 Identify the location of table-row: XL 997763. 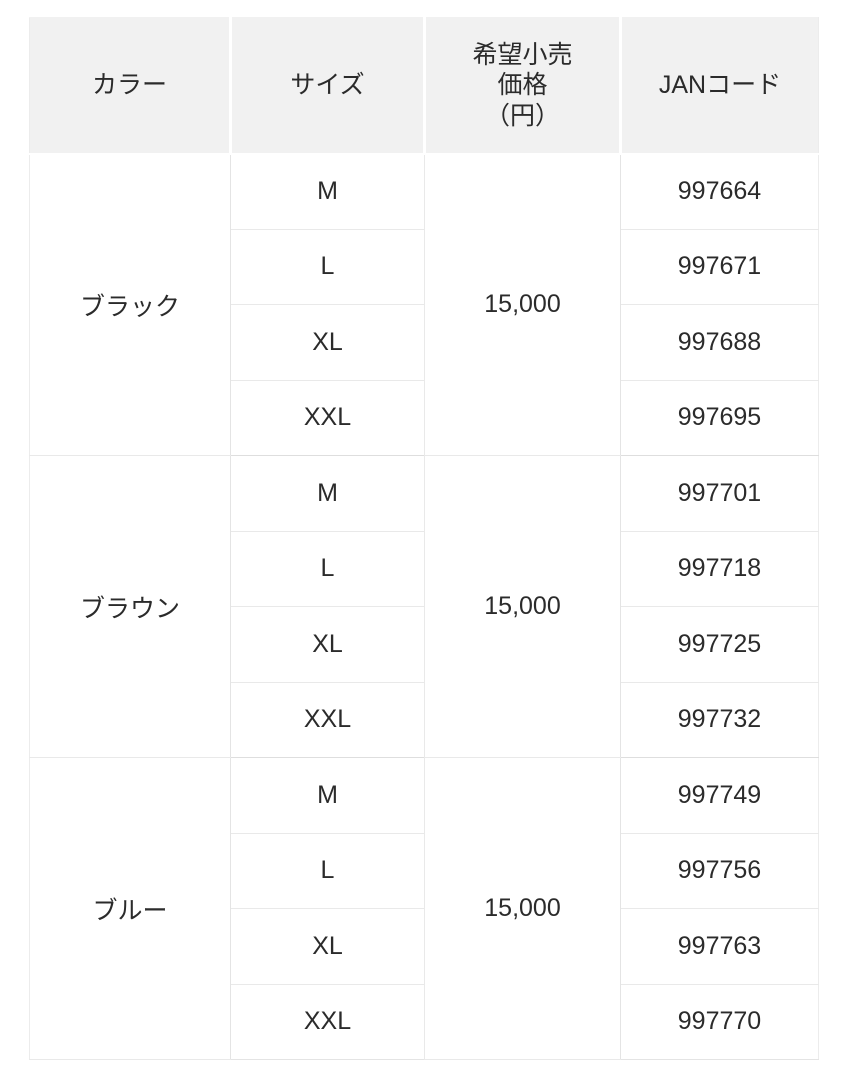
(424, 946).